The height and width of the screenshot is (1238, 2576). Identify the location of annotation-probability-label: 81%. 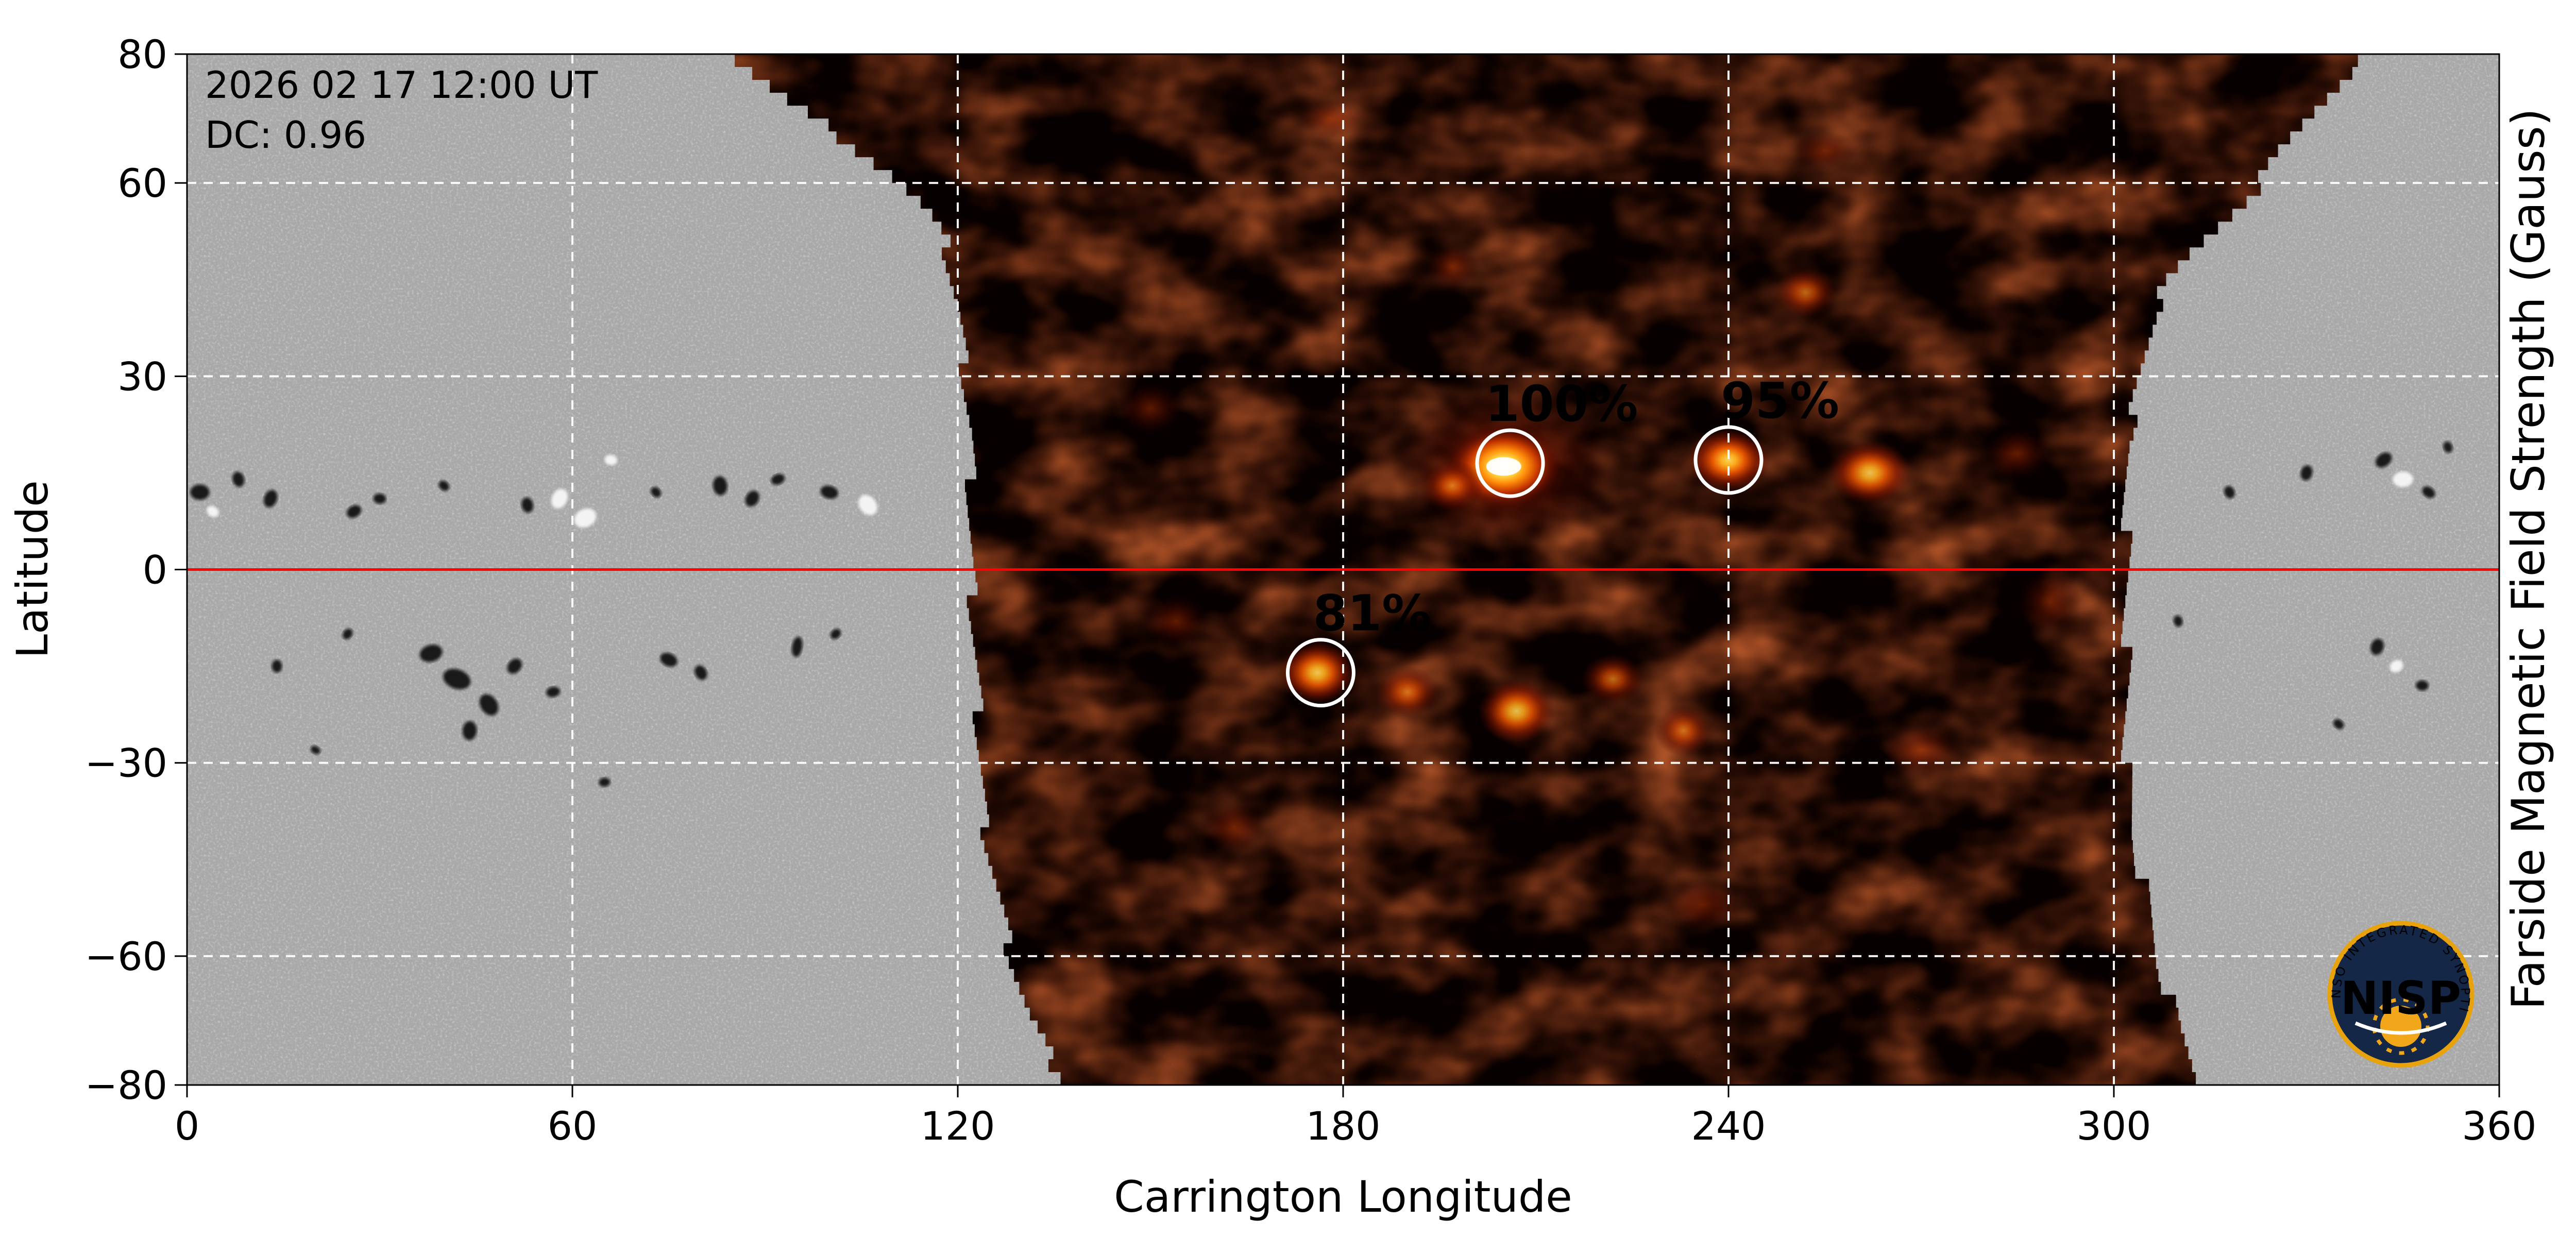
(1372, 613).